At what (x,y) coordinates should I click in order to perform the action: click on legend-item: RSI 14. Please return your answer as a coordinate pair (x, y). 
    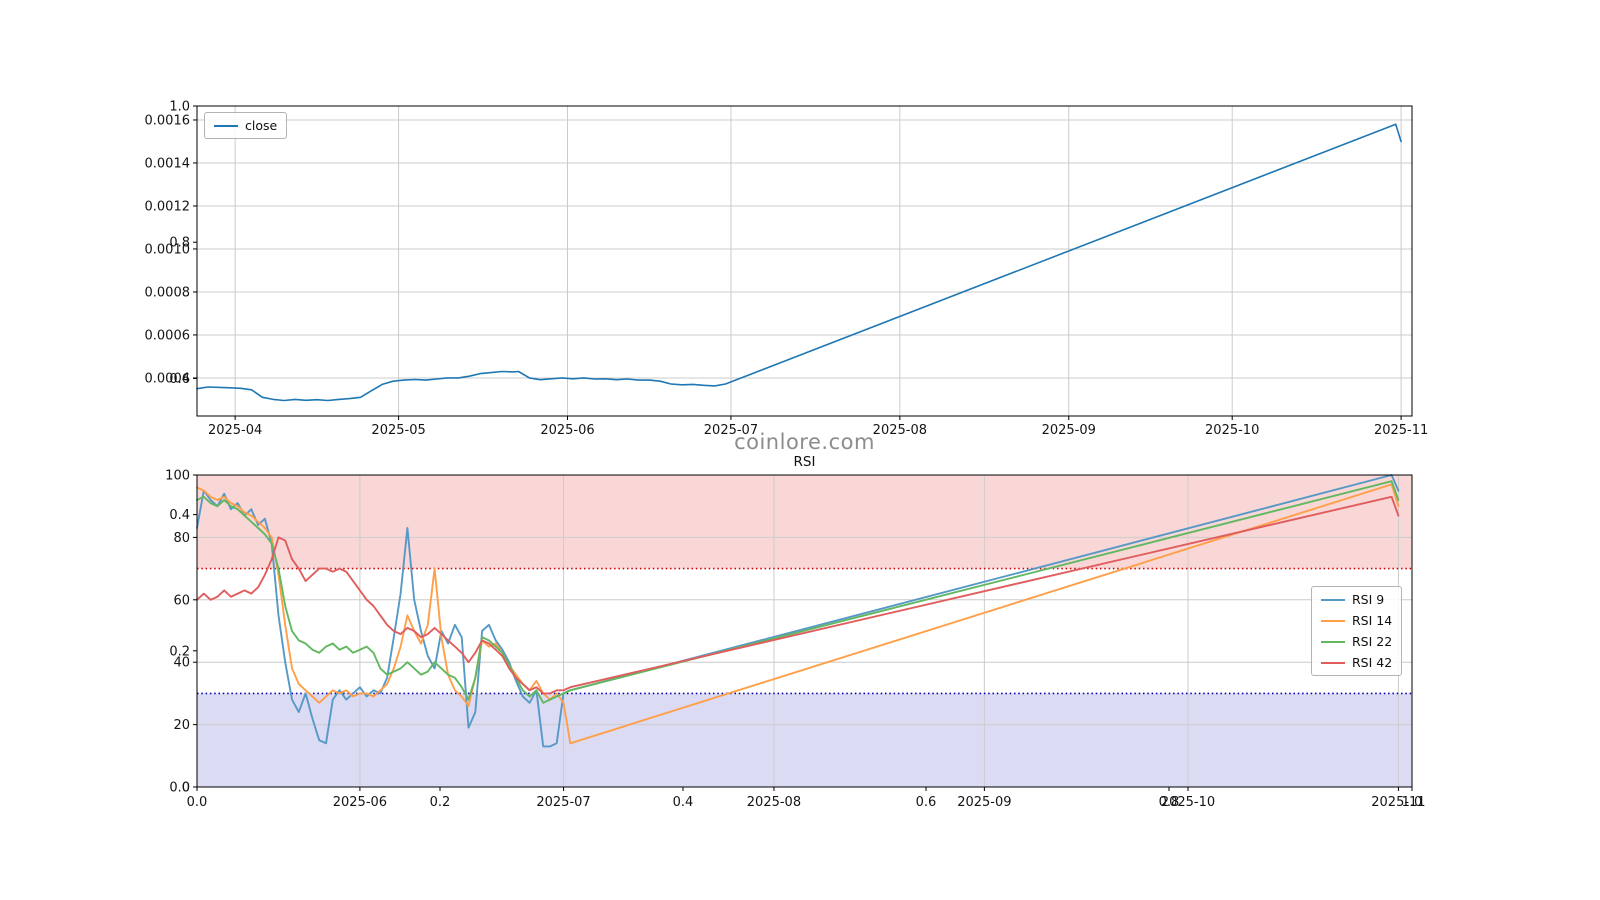
    Looking at the image, I should click on (1356, 620).